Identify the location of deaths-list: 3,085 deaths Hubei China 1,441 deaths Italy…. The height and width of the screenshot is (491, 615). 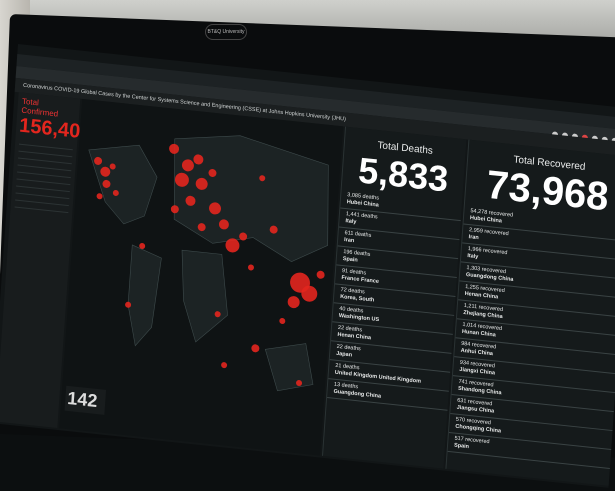
(395, 300).